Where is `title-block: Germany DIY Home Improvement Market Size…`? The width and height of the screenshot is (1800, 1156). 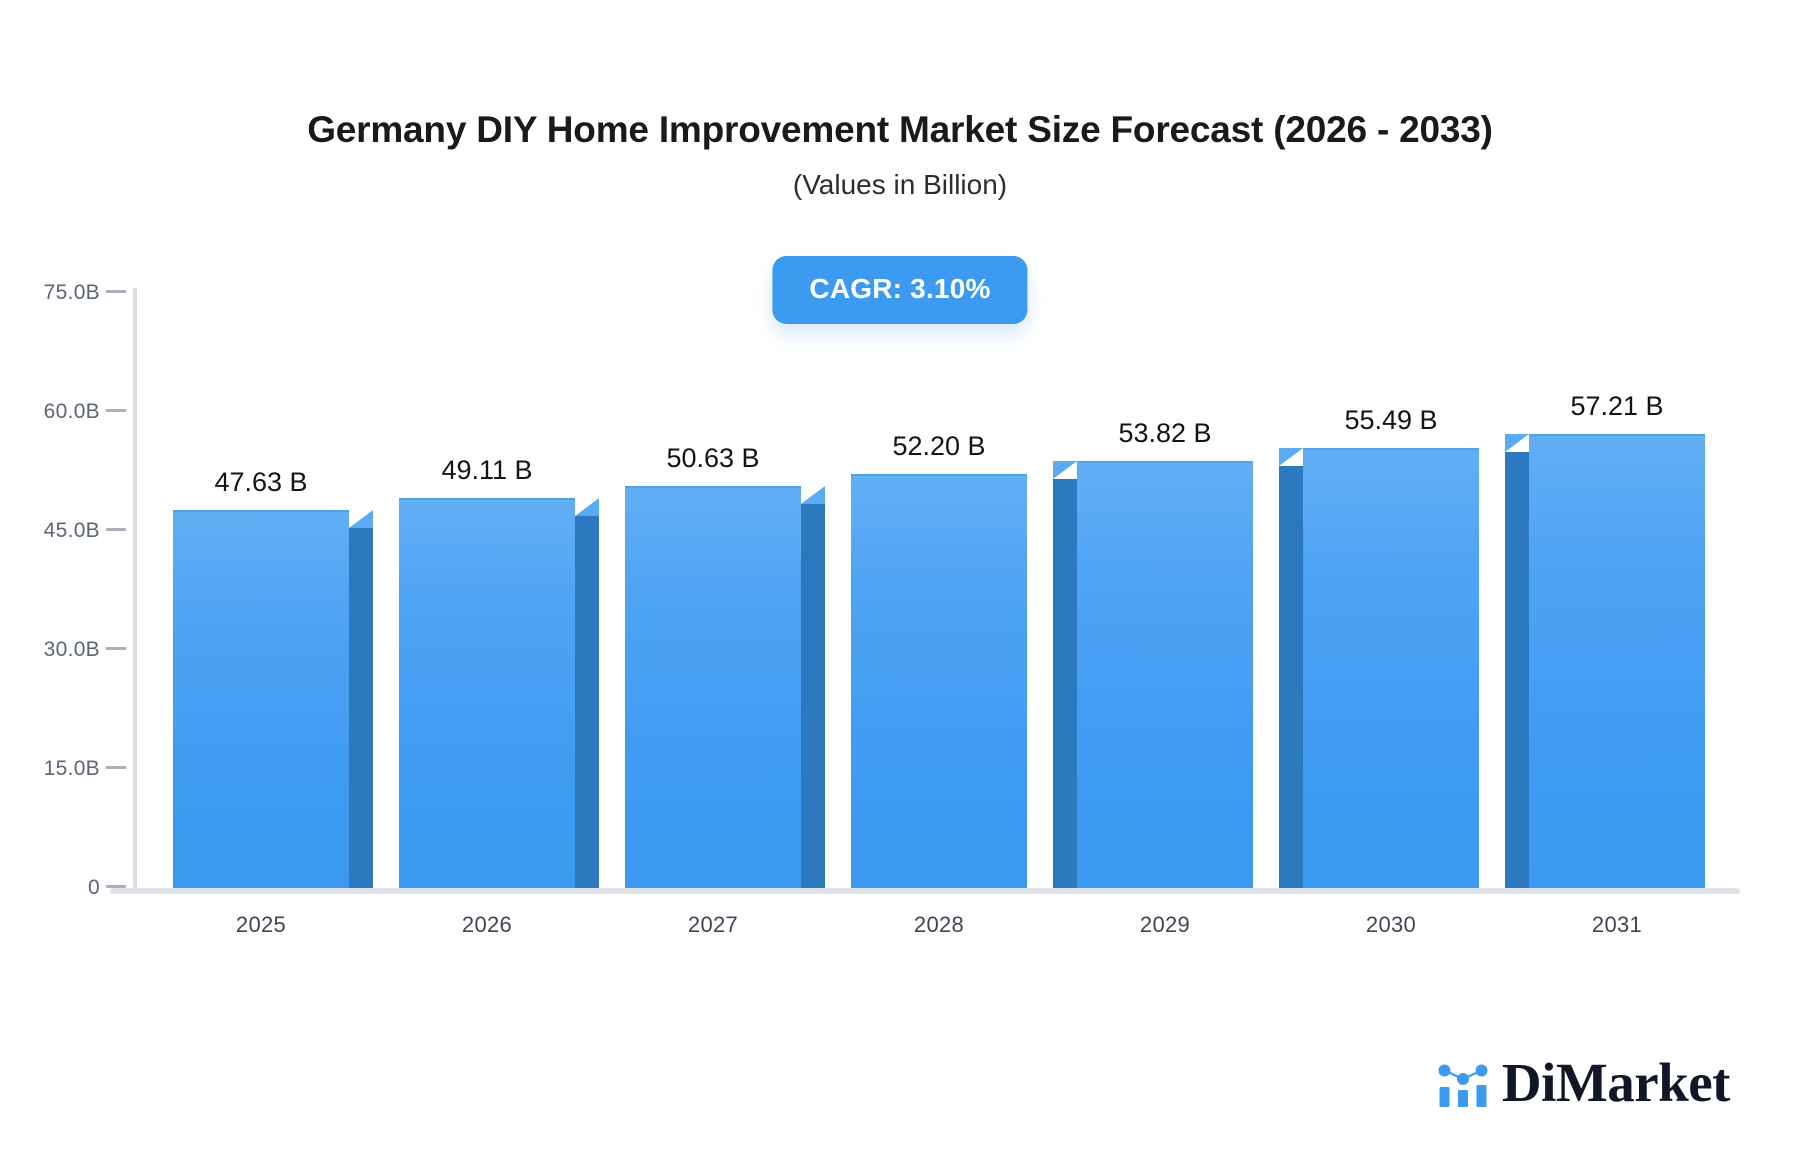
title-block: Germany DIY Home Improvement Market Size… is located at coordinates (900, 154).